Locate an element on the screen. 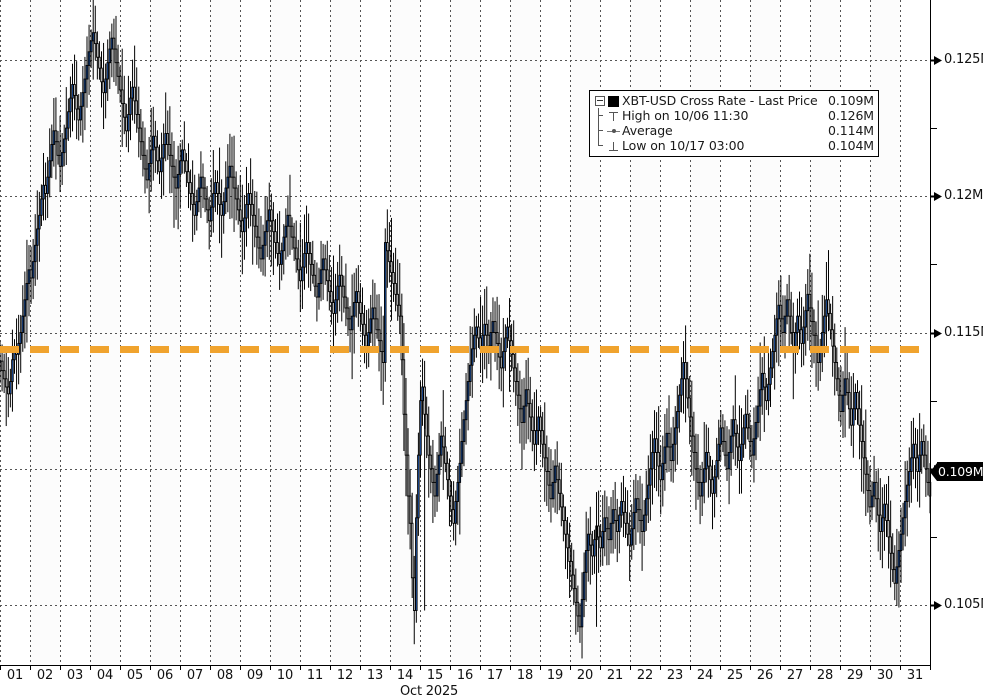 The height and width of the screenshot is (700, 983). y-axis-tick-label: 0.125M is located at coordinates (963, 59).